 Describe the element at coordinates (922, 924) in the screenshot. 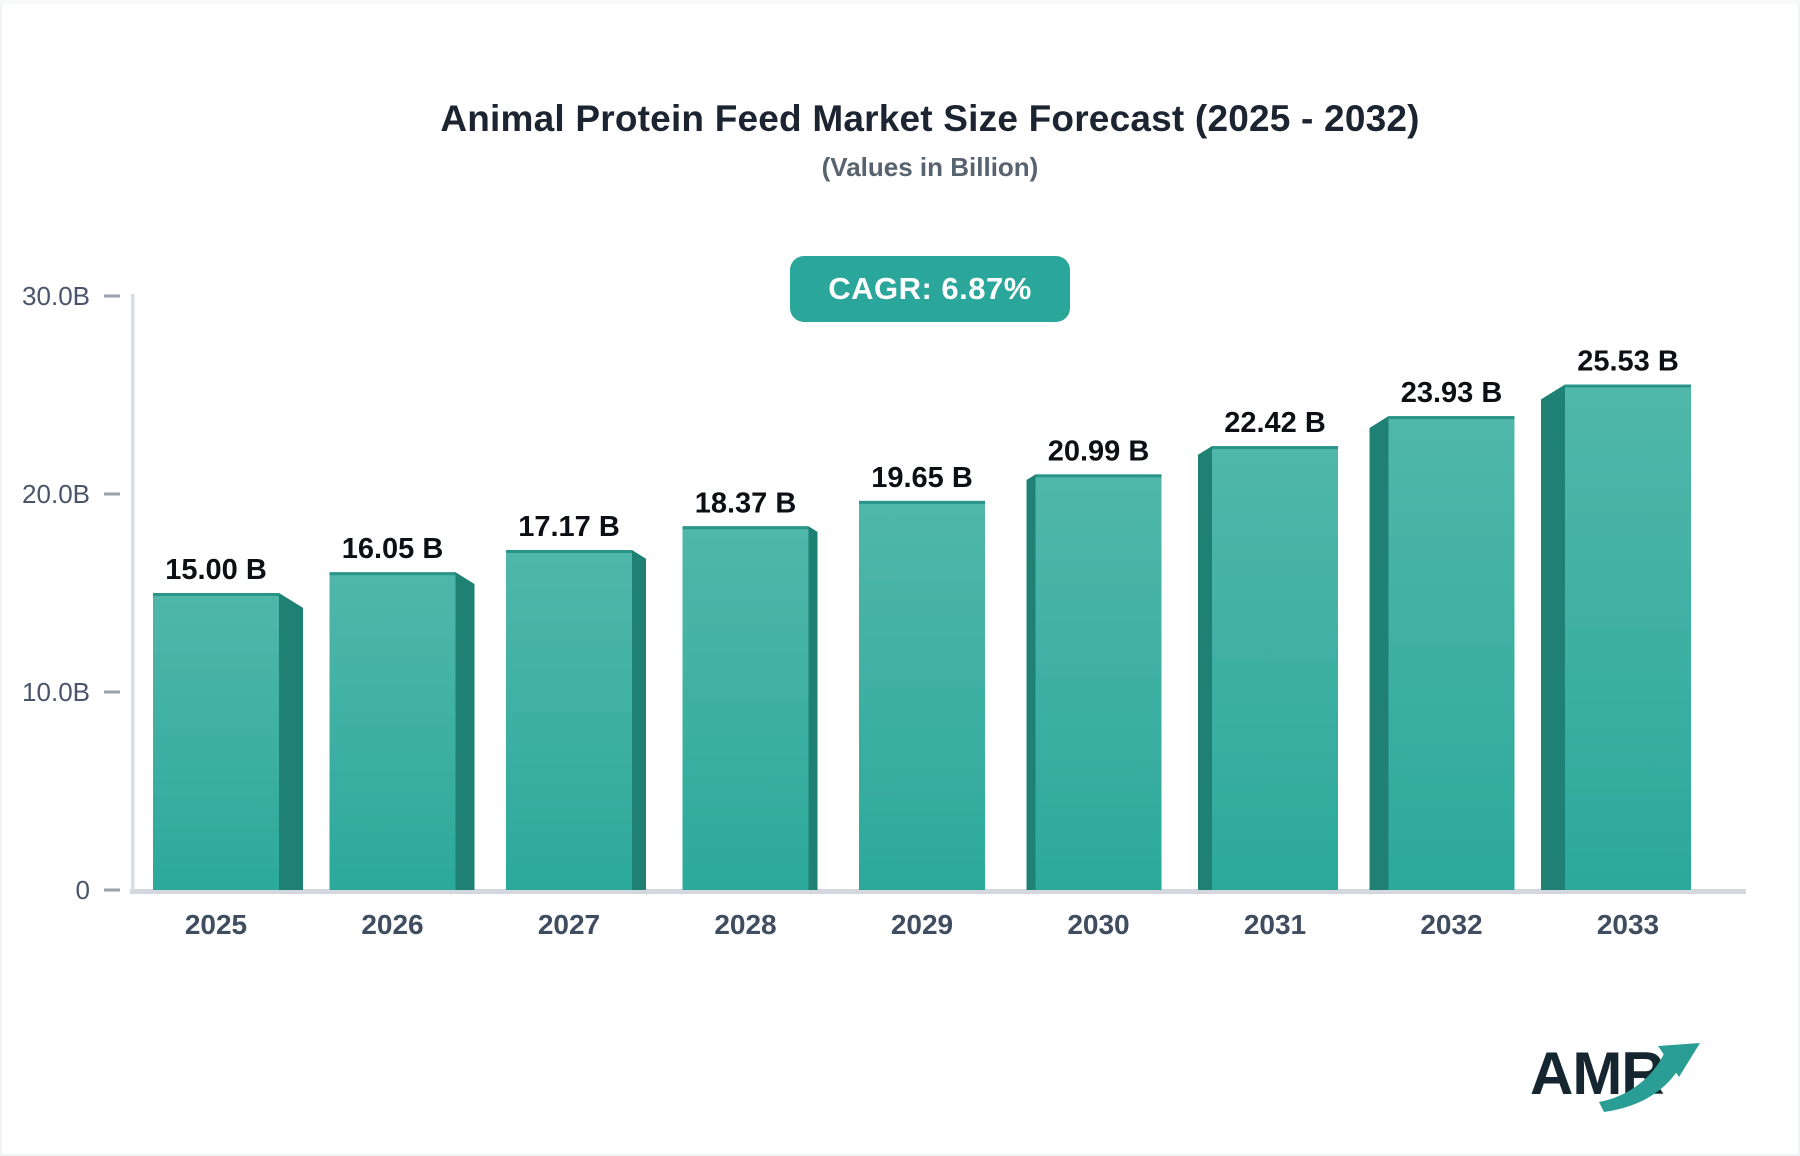

I see `x-tick-label: 2029` at that location.